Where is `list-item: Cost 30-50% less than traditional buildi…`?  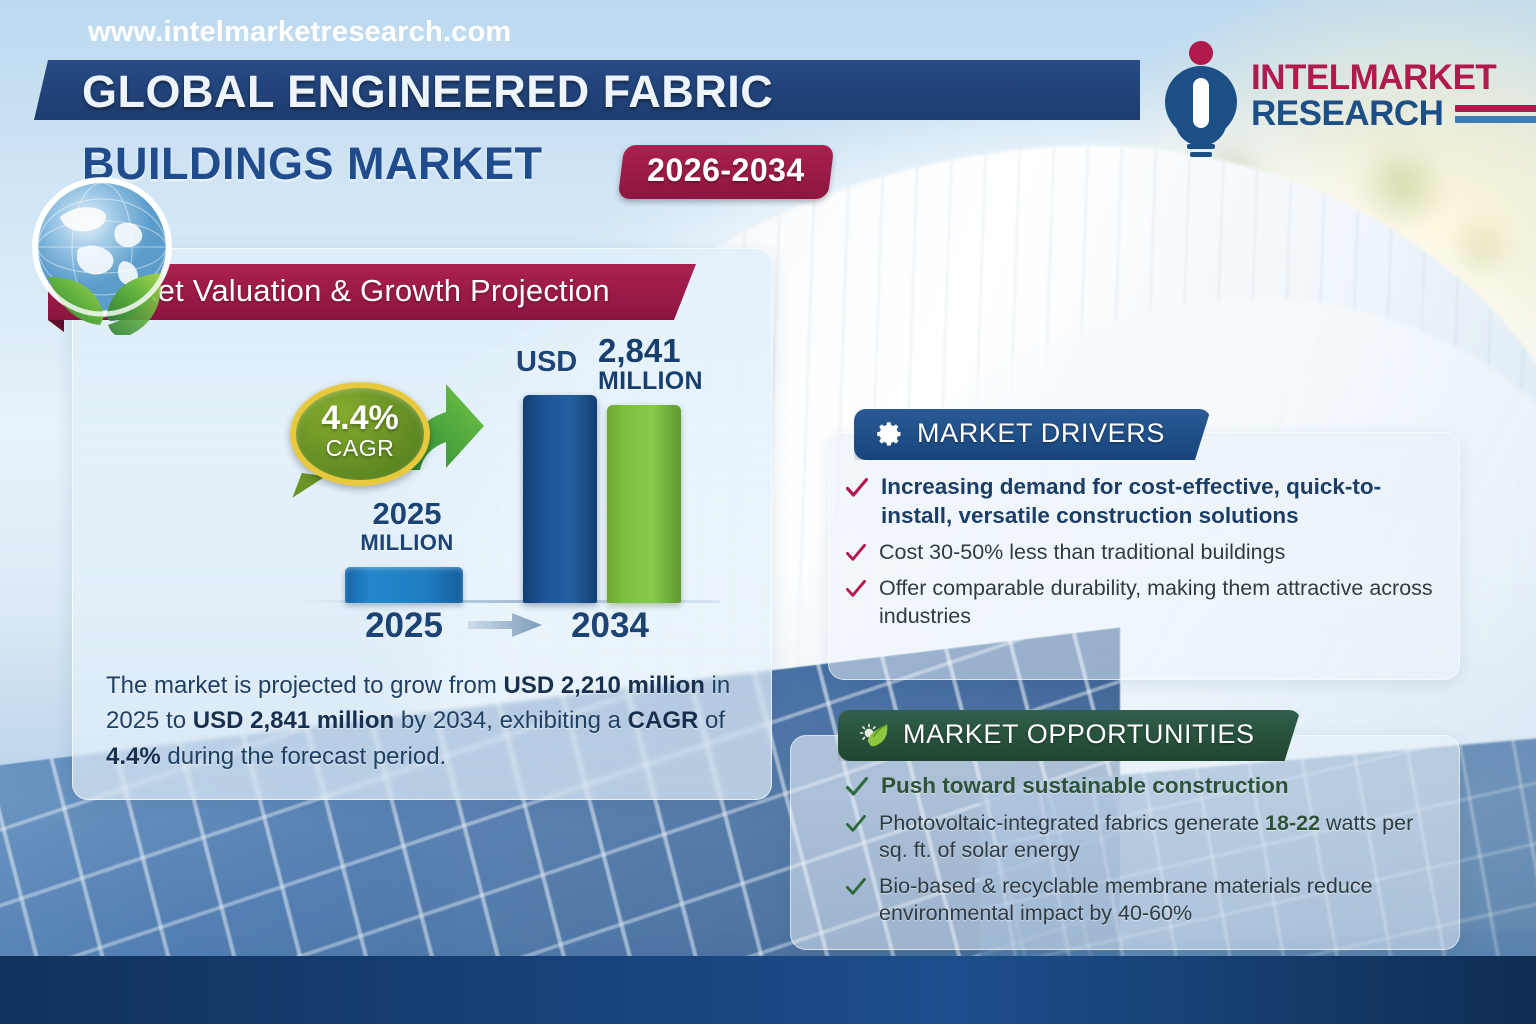
list-item: Cost 30-50% less than traditional buildi… is located at coordinates (1146, 552).